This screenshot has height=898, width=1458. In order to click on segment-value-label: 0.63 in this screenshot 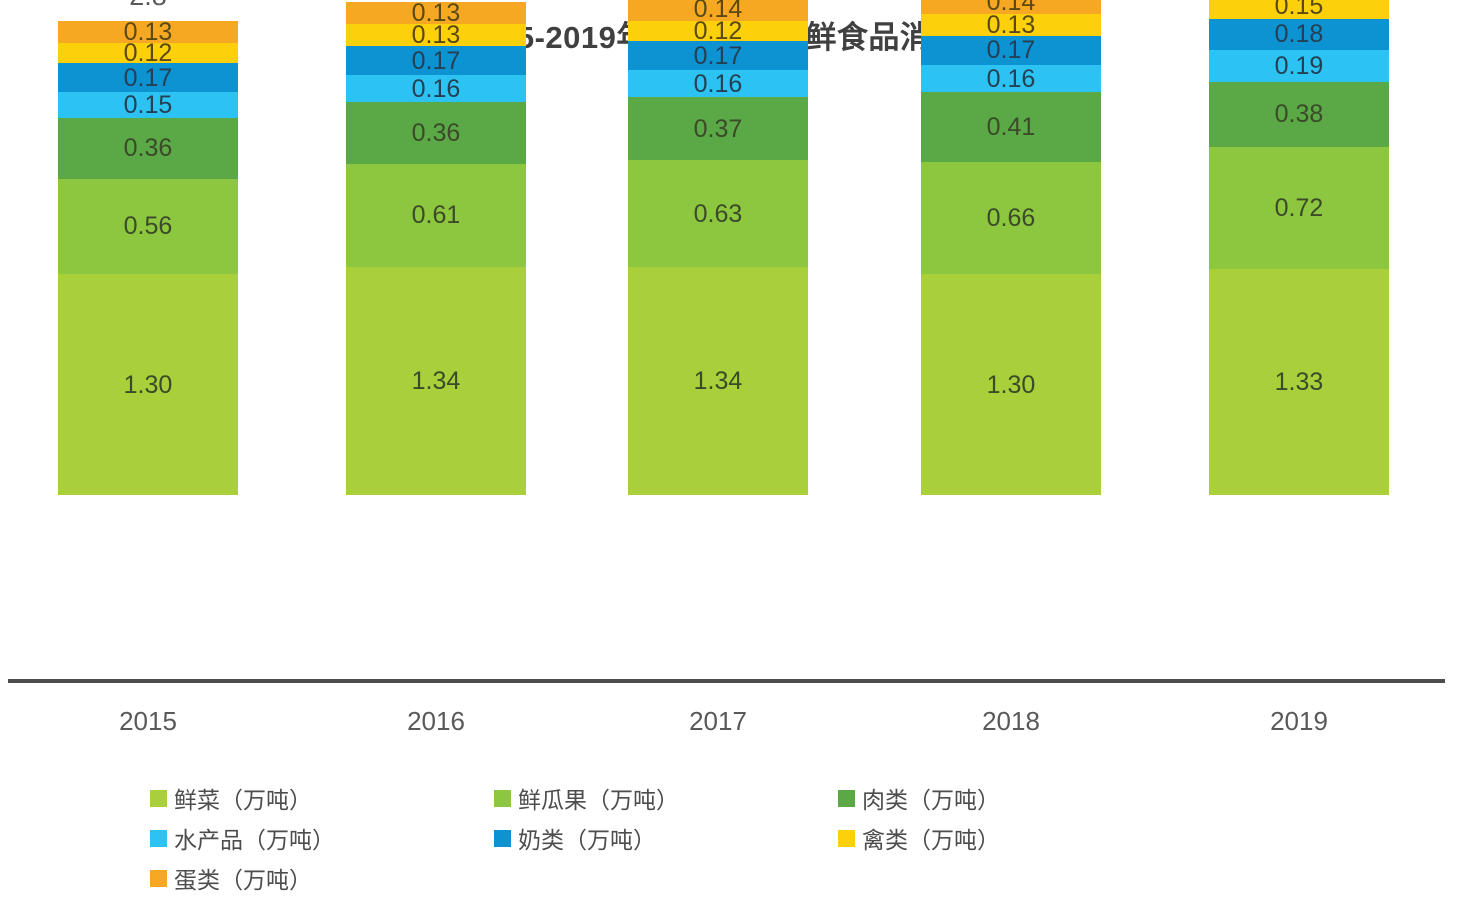, I will do `click(718, 213)`.